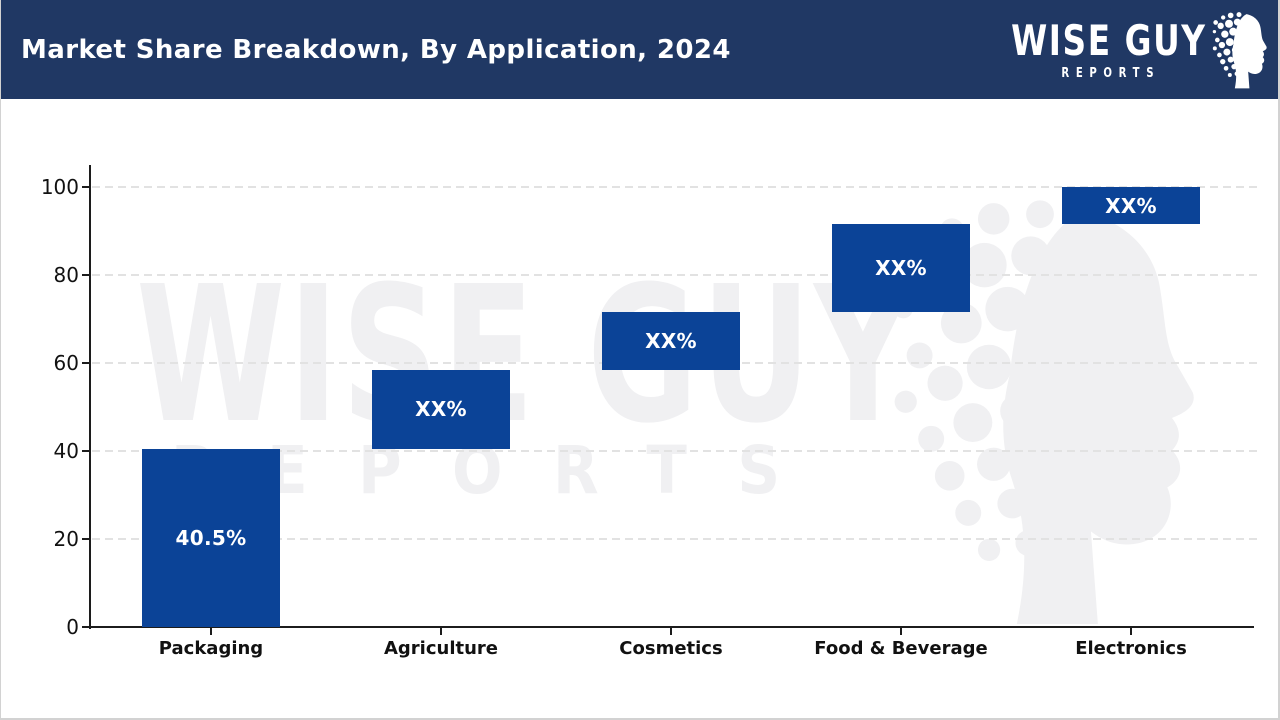 The height and width of the screenshot is (720, 1280). Describe the element at coordinates (671, 648) in the screenshot. I see `x-category-label: Cosmetics` at that location.